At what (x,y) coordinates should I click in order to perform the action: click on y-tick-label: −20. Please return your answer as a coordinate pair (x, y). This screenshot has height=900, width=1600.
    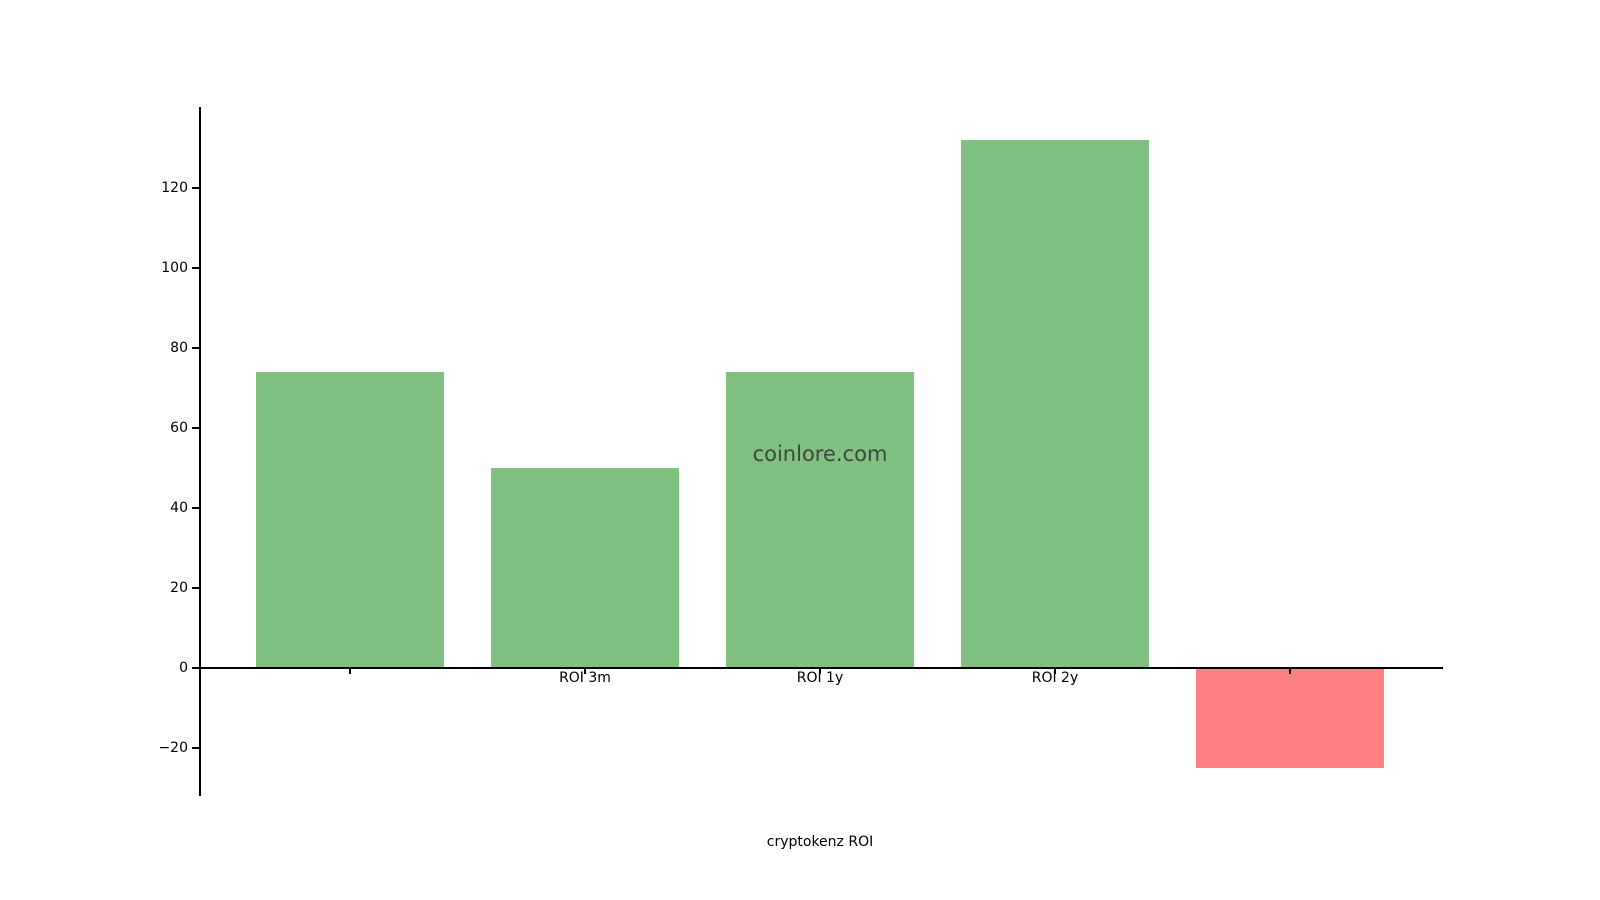
    Looking at the image, I should click on (173, 748).